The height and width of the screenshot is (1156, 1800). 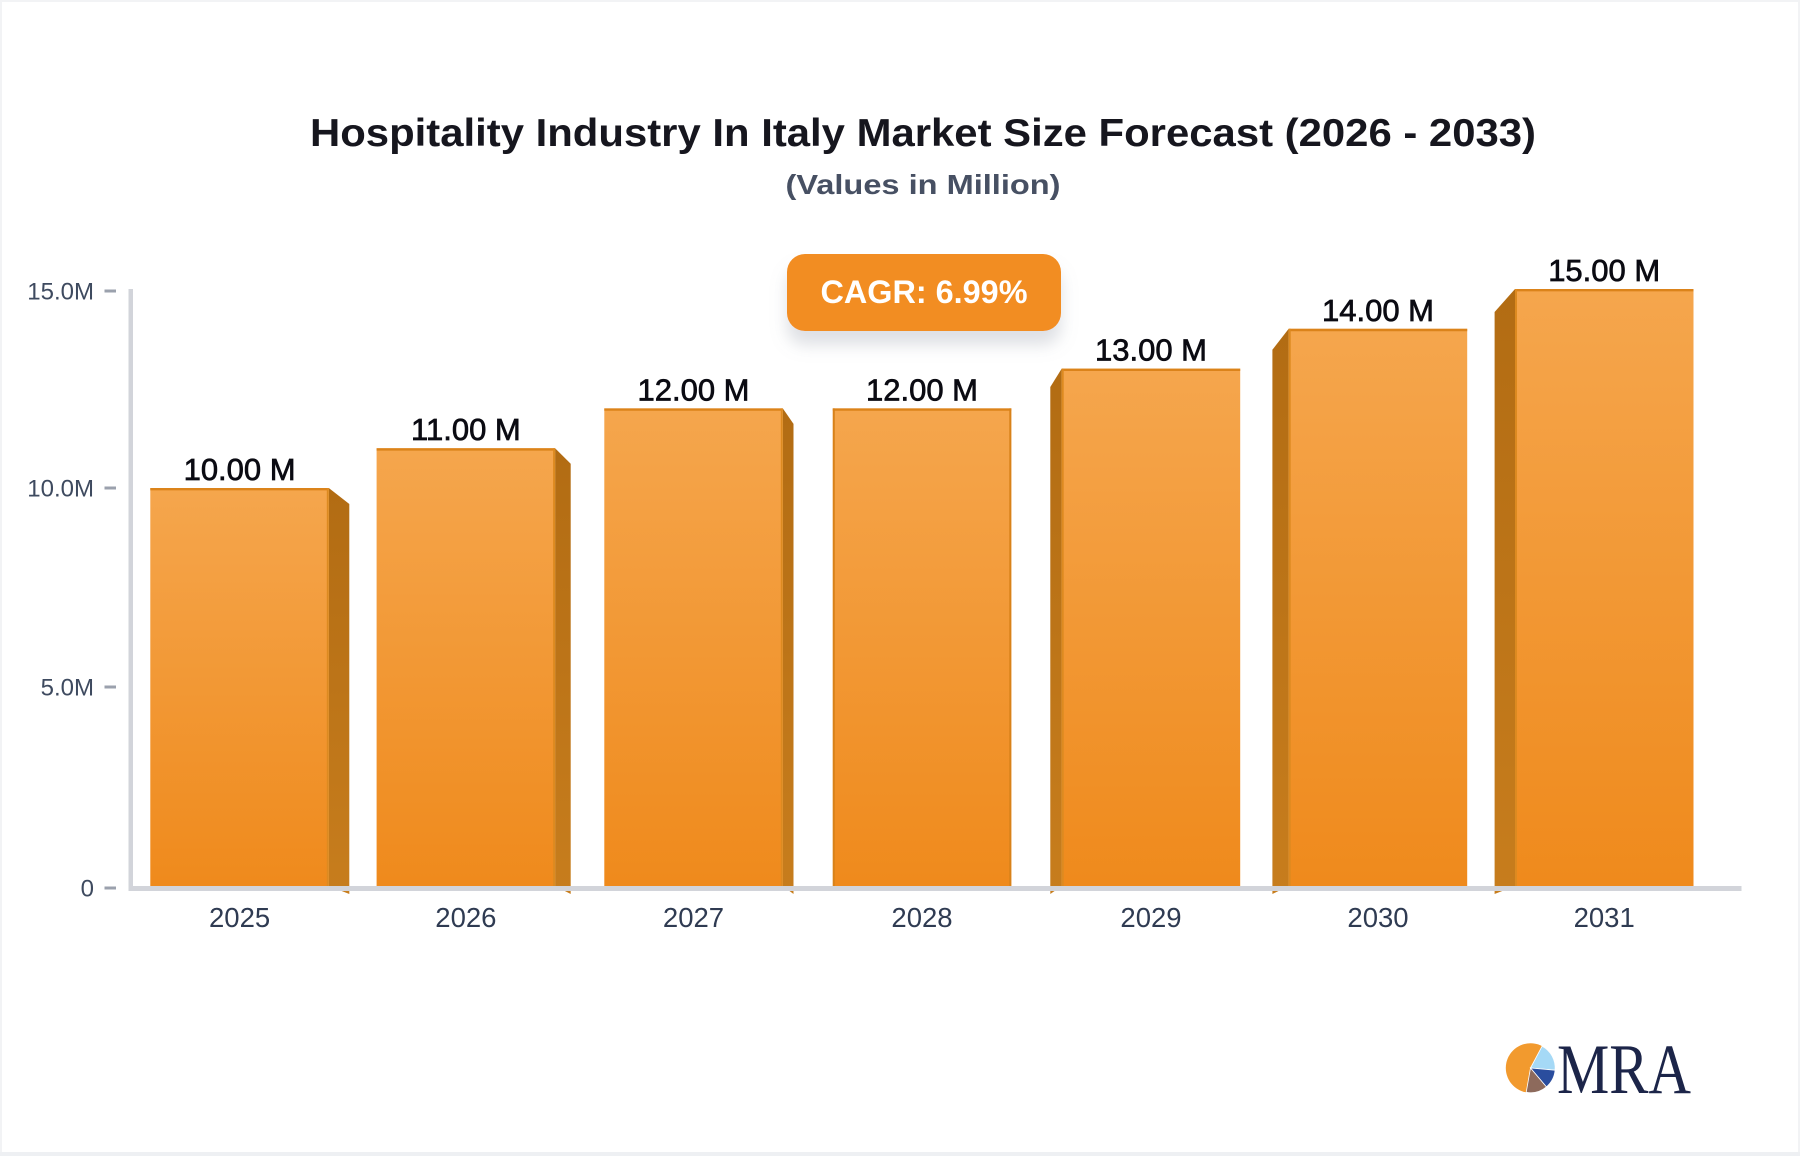 What do you see at coordinates (921, 917) in the screenshot?
I see `svg-text: 2028` at bounding box center [921, 917].